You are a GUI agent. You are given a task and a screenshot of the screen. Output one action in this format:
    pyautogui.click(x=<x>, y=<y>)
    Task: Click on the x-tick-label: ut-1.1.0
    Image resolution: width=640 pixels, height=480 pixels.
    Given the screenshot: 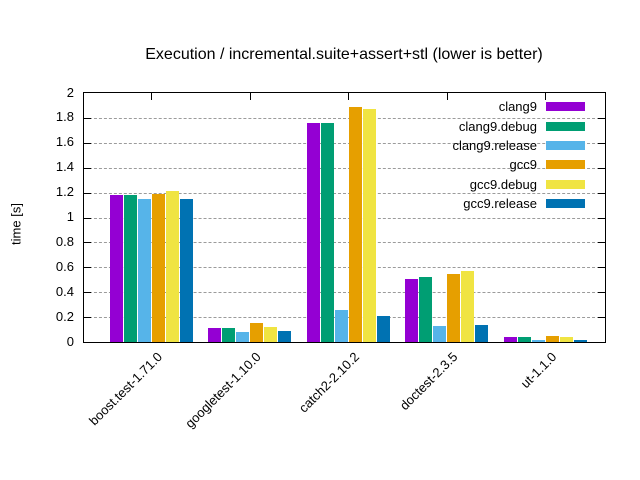 What is the action you would take?
    pyautogui.click(x=538, y=370)
    